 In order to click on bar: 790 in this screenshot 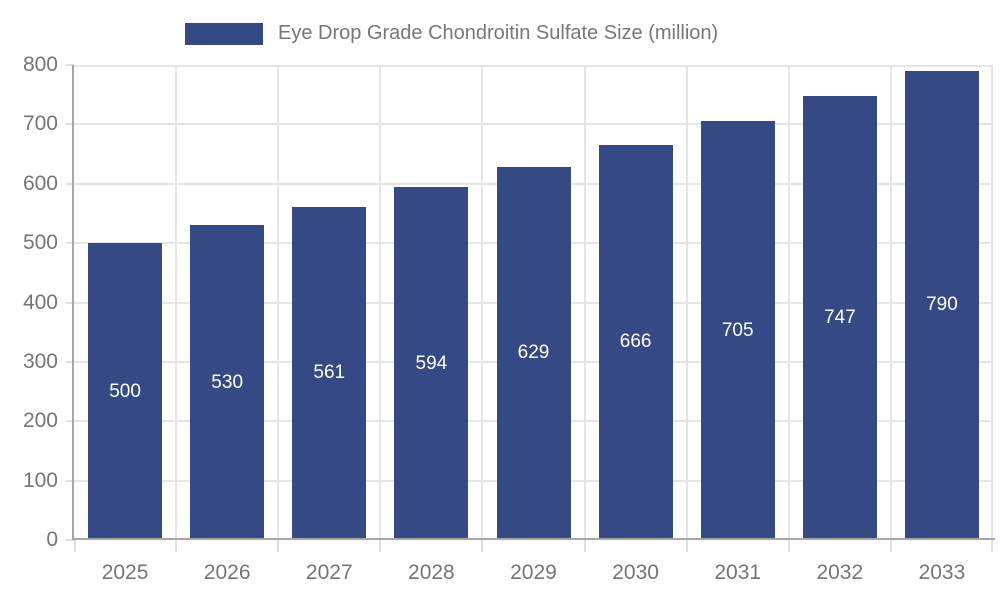, I will do `click(941, 305)`.